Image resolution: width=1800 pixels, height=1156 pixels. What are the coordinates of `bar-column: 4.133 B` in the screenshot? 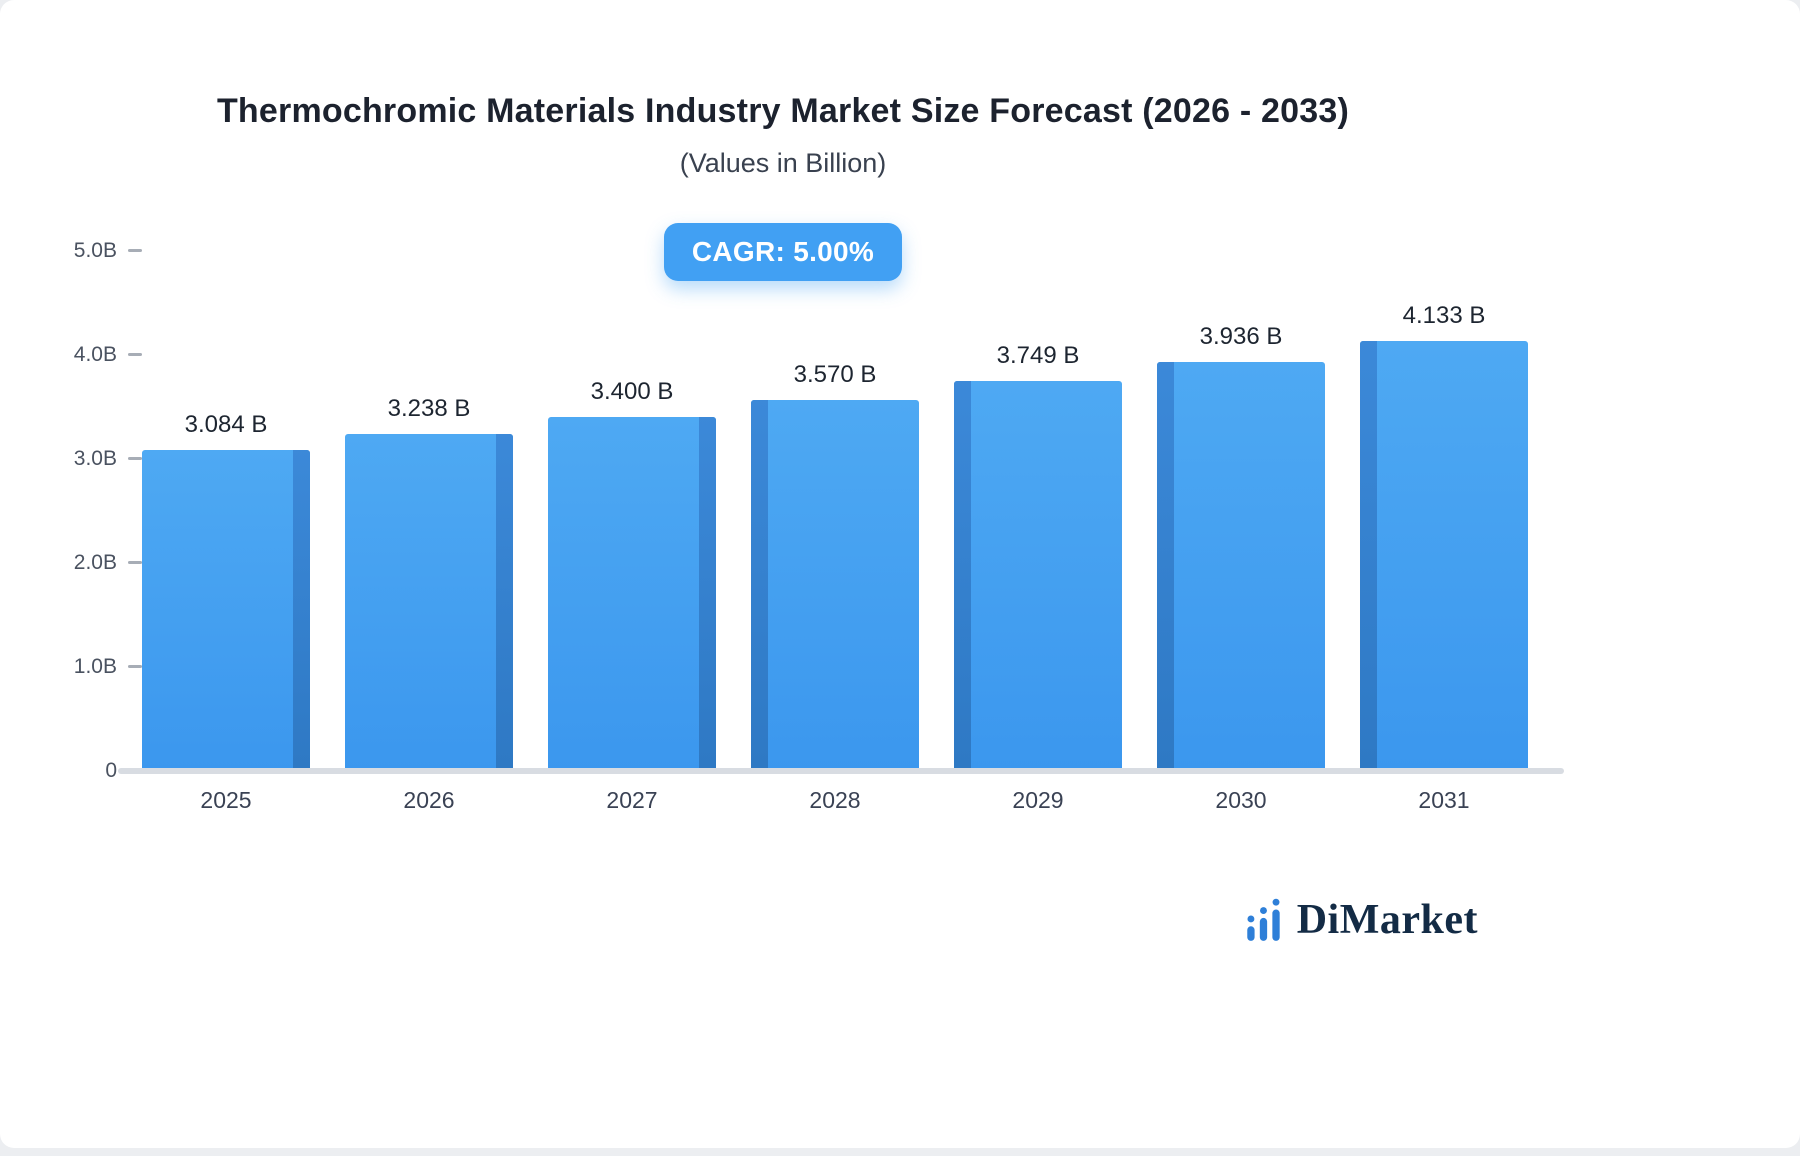 It's located at (1444, 511).